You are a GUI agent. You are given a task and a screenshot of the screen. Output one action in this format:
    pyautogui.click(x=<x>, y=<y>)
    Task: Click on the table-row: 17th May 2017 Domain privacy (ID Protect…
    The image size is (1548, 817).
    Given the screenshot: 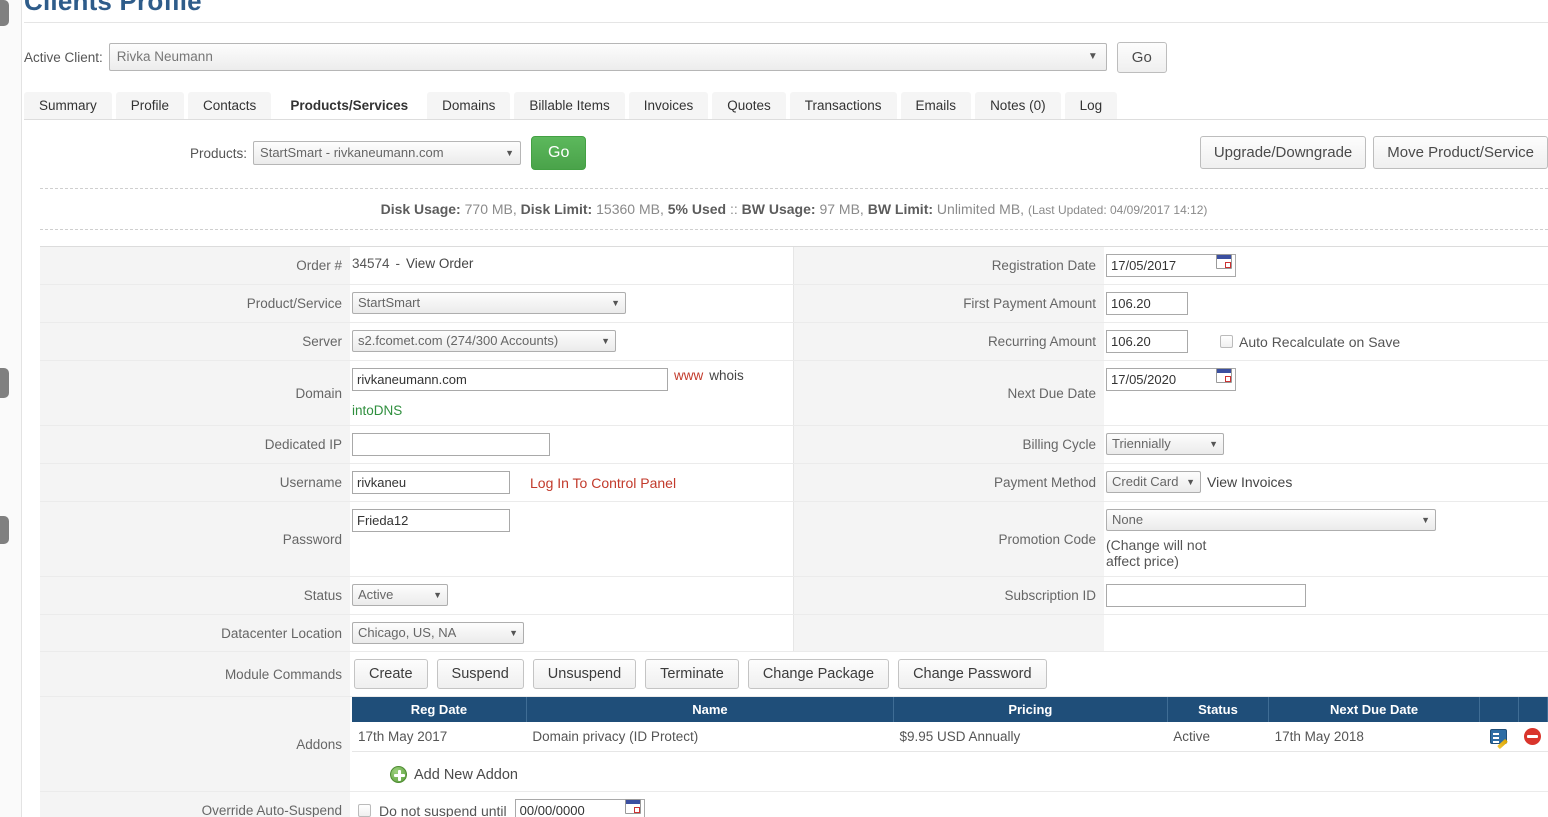 What is the action you would take?
    pyautogui.click(x=950, y=737)
    